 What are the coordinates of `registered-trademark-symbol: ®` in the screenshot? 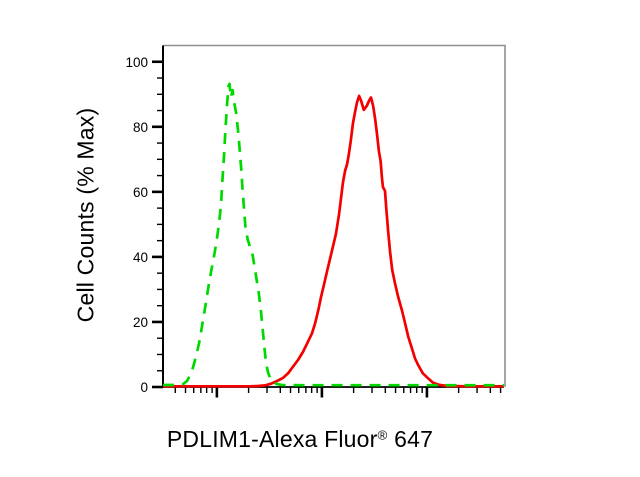 It's located at (382, 435).